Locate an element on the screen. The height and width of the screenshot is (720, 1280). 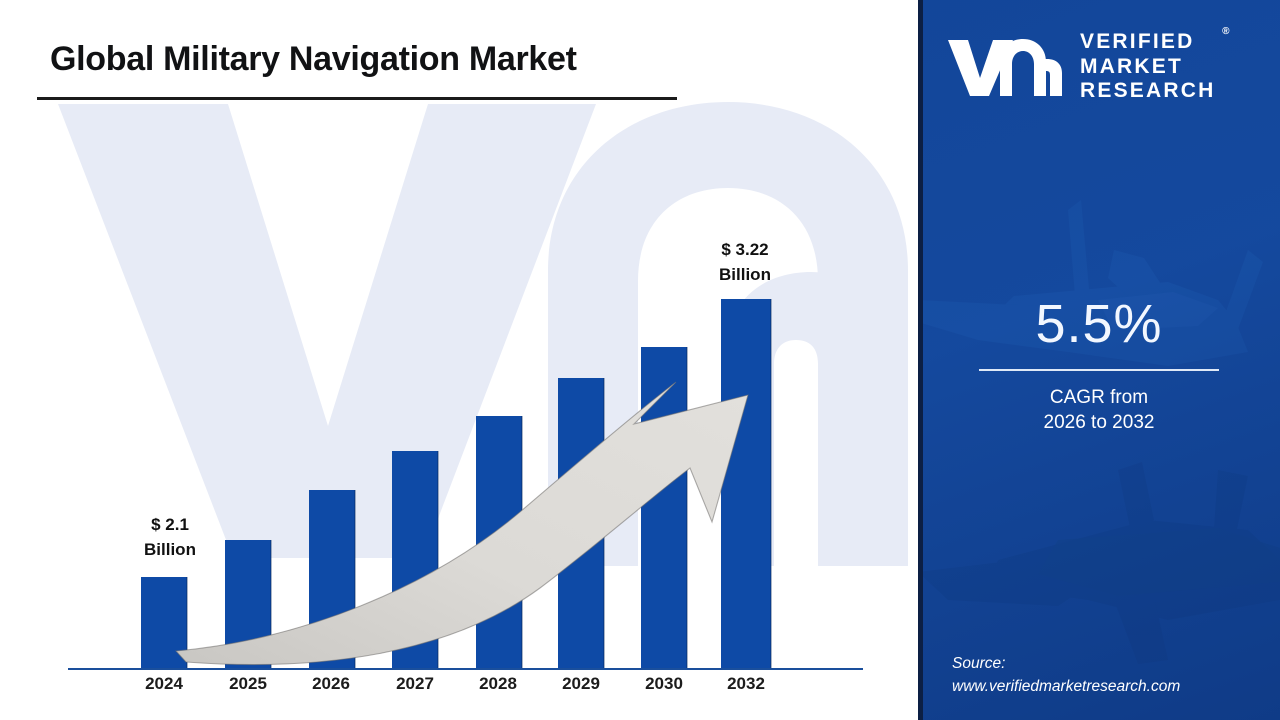
xtick-2024: 2024 is located at coordinates (164, 683).